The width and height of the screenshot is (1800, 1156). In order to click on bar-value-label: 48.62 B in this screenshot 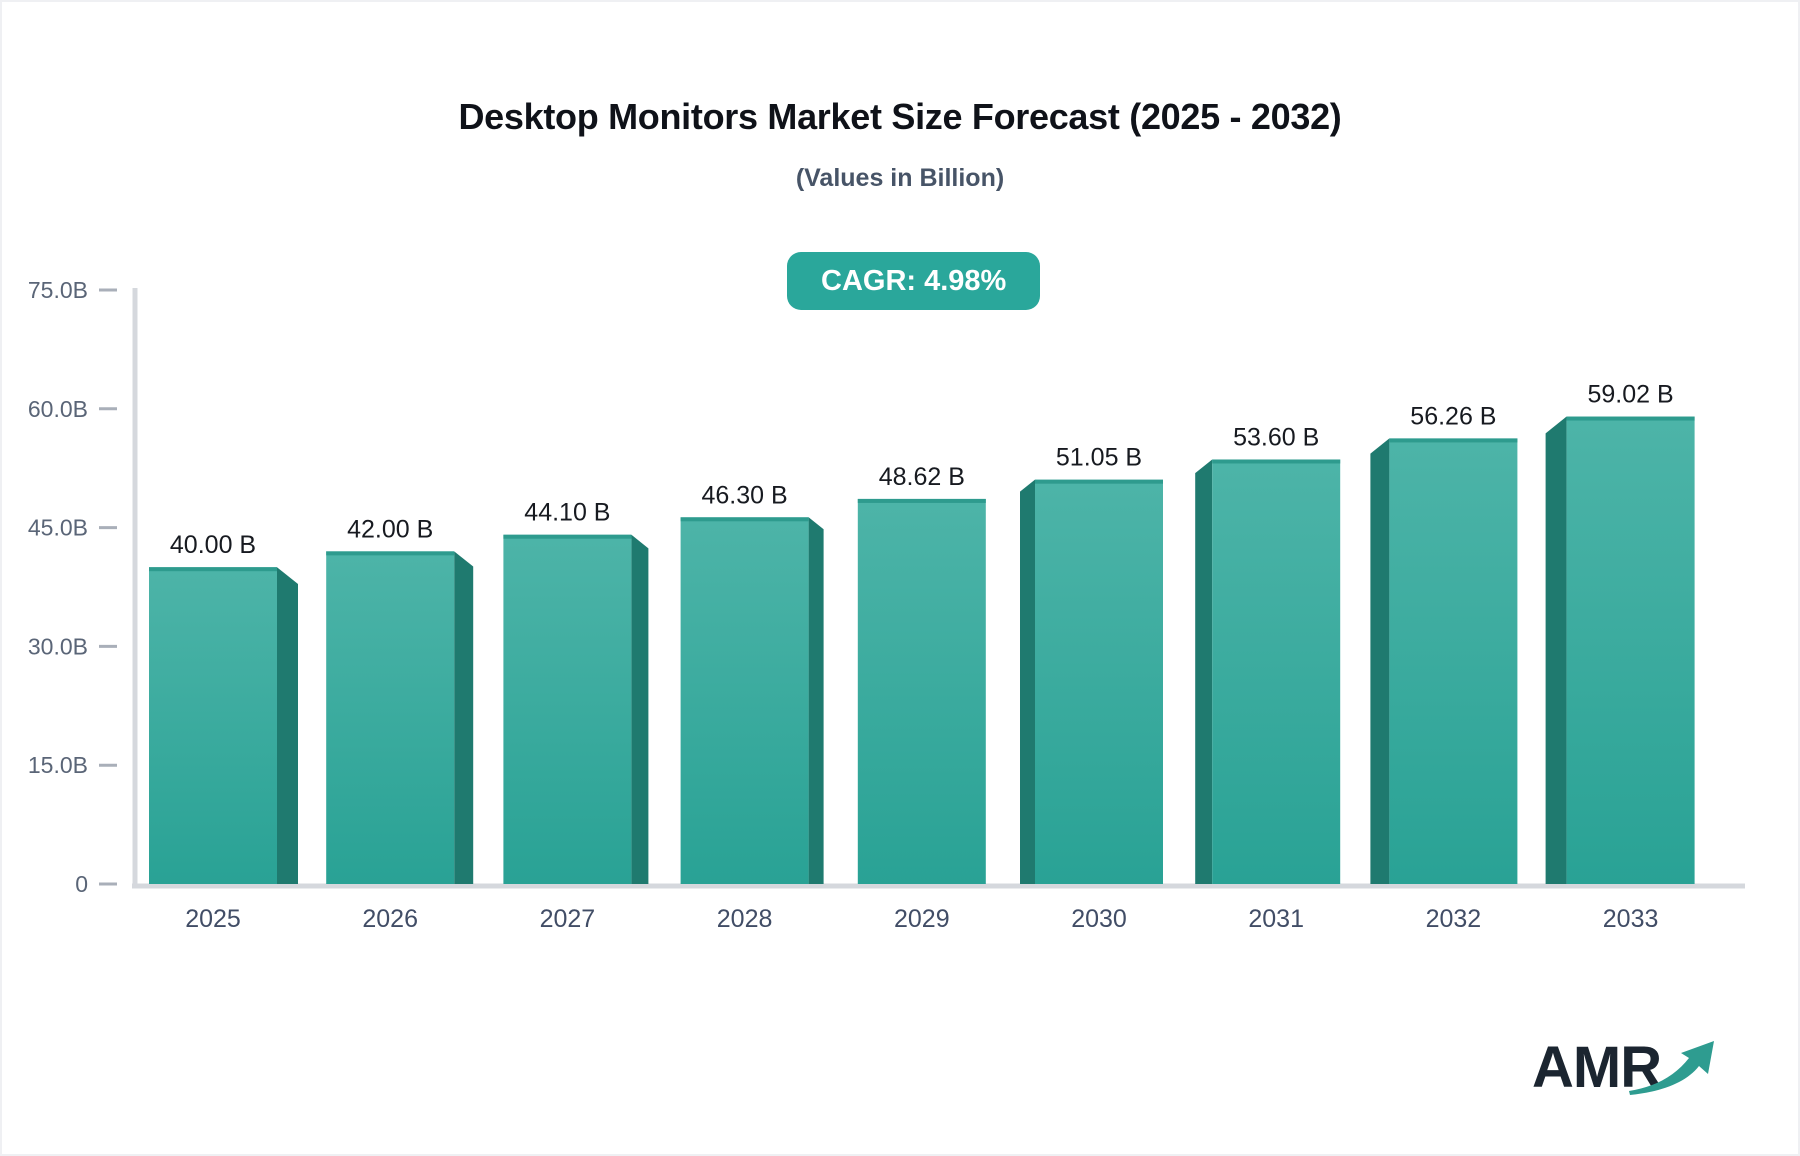, I will do `click(922, 477)`.